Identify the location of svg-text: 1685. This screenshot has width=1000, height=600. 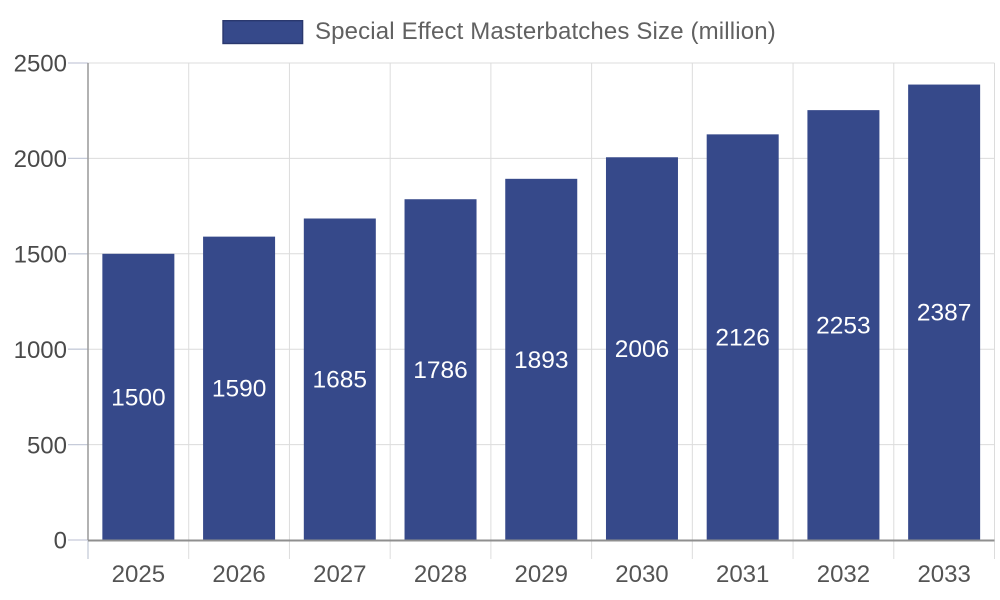
(340, 380).